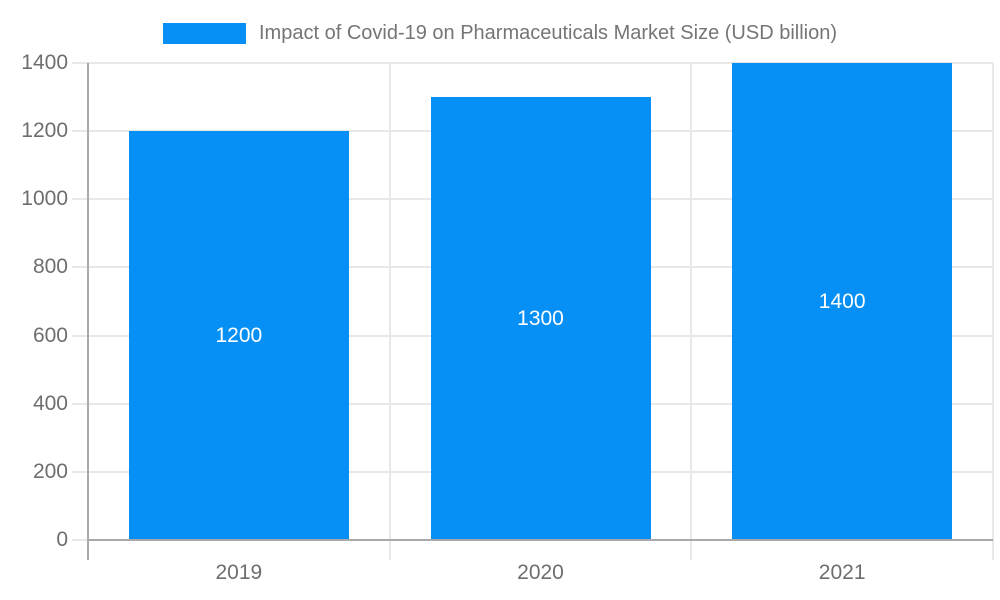  What do you see at coordinates (50, 403) in the screenshot?
I see `y-axis-label-400: 400` at bounding box center [50, 403].